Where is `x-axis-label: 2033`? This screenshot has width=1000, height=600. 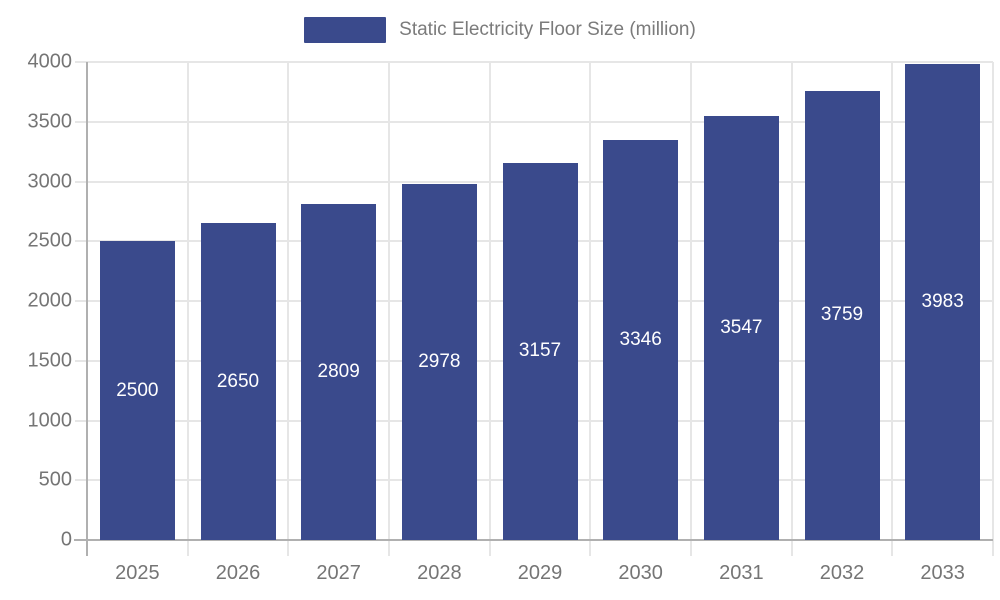
x-axis-label: 2033 is located at coordinates (942, 573).